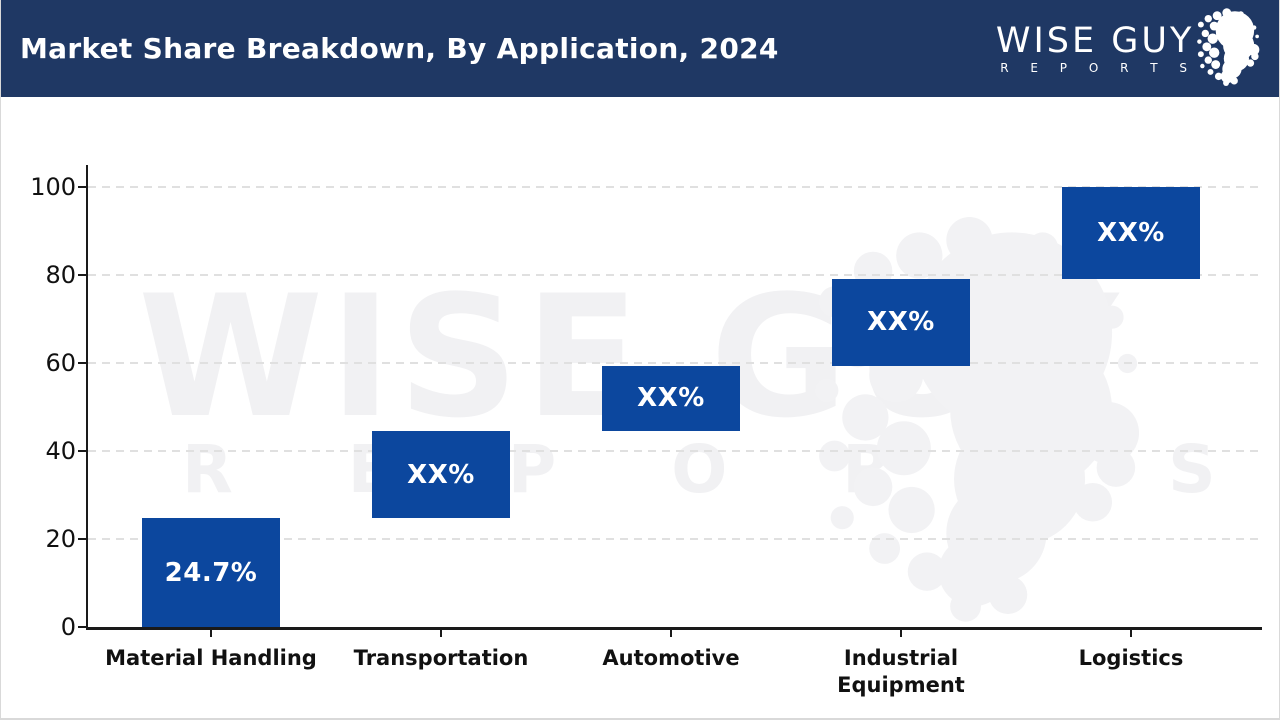  What do you see at coordinates (1095, 40) in the screenshot?
I see `logo-wordmark-line1: WISE GUY` at bounding box center [1095, 40].